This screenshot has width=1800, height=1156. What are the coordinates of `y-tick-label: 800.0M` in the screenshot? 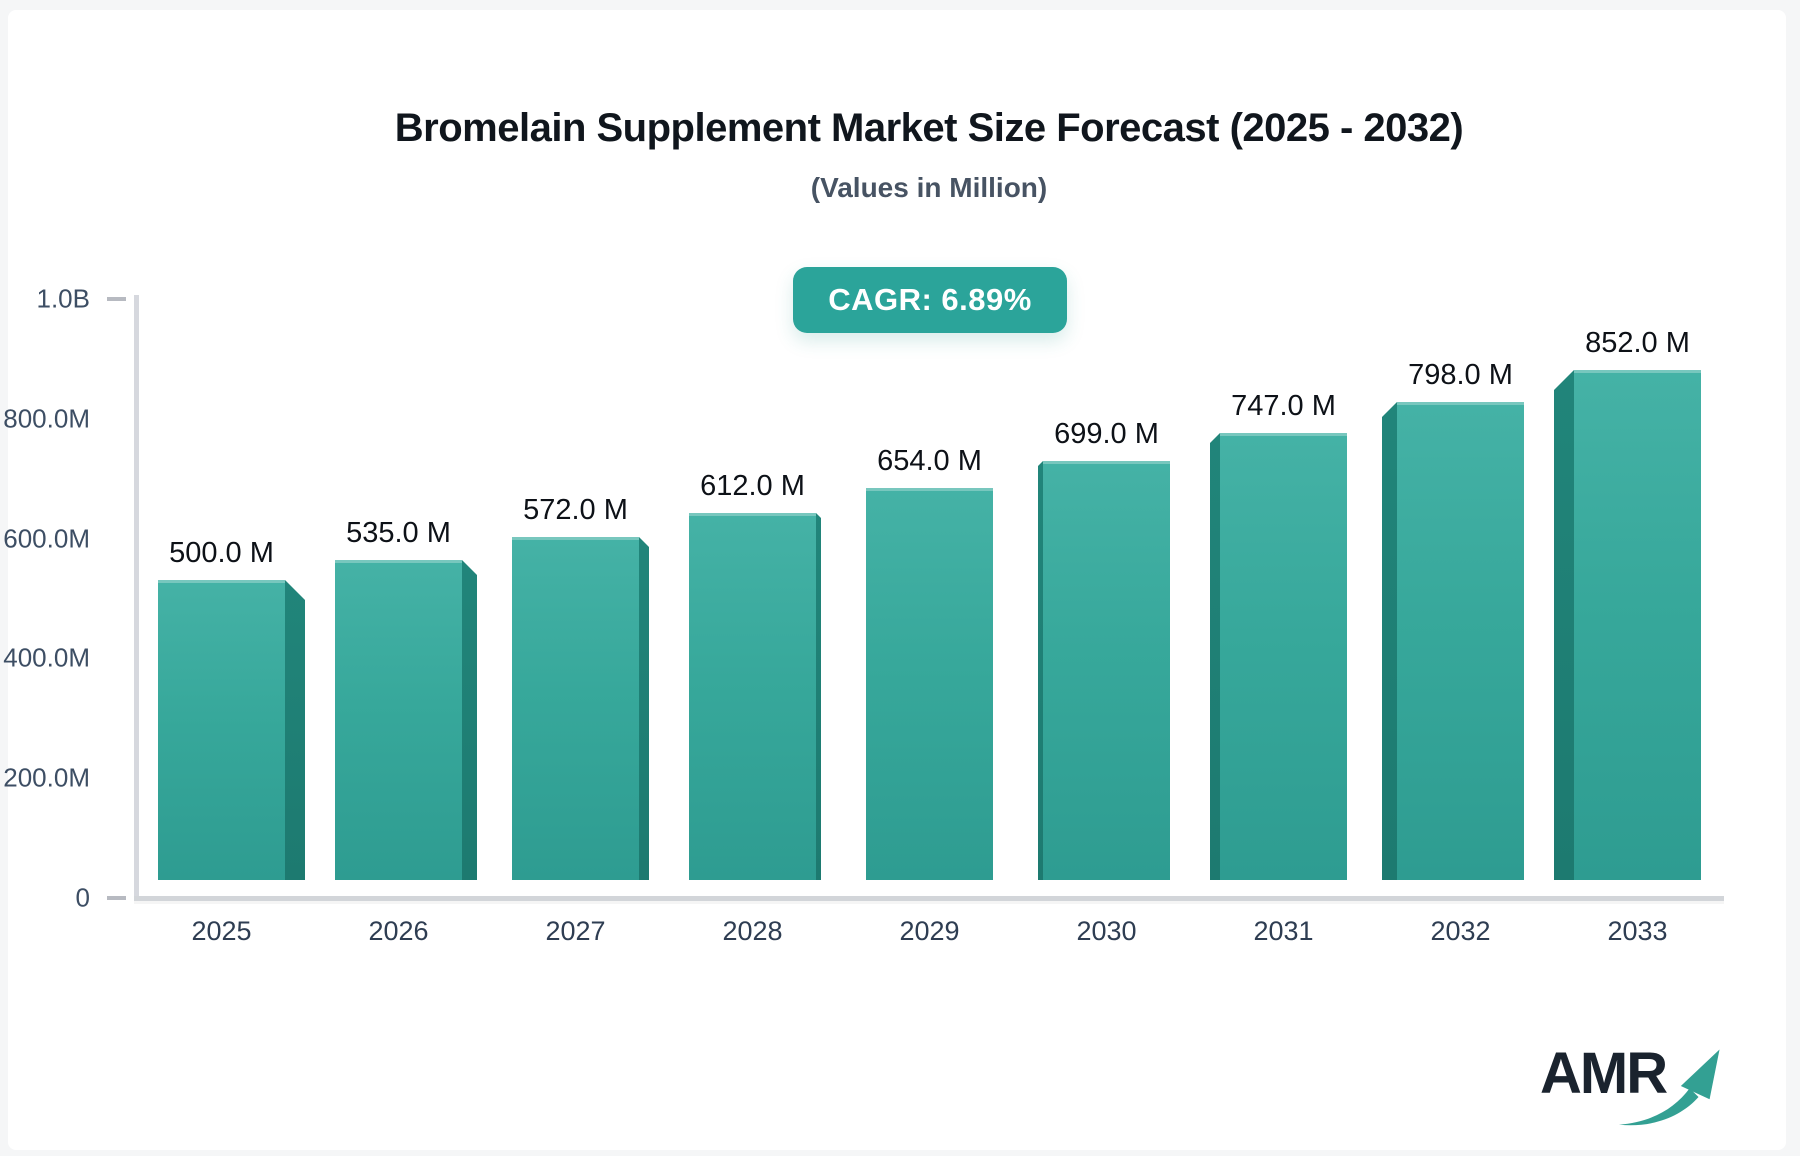 It's located at (46, 418).